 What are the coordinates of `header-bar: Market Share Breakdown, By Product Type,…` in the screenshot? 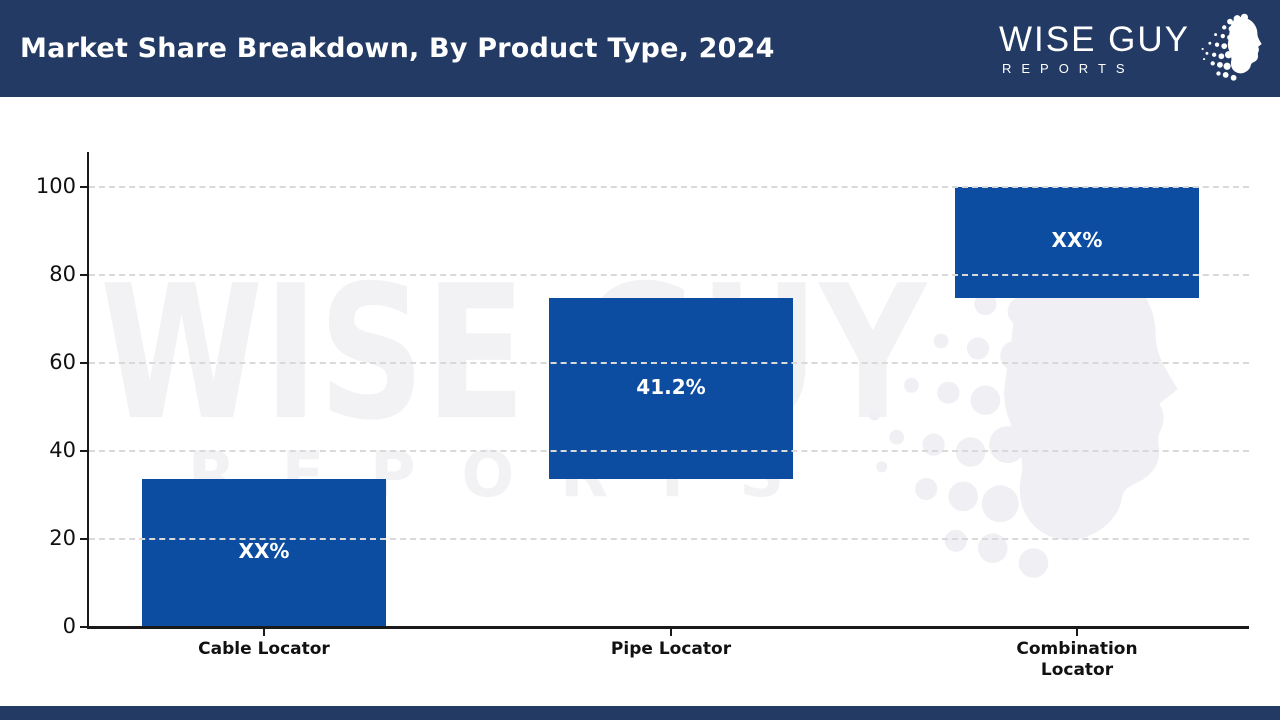 It's located at (640, 48).